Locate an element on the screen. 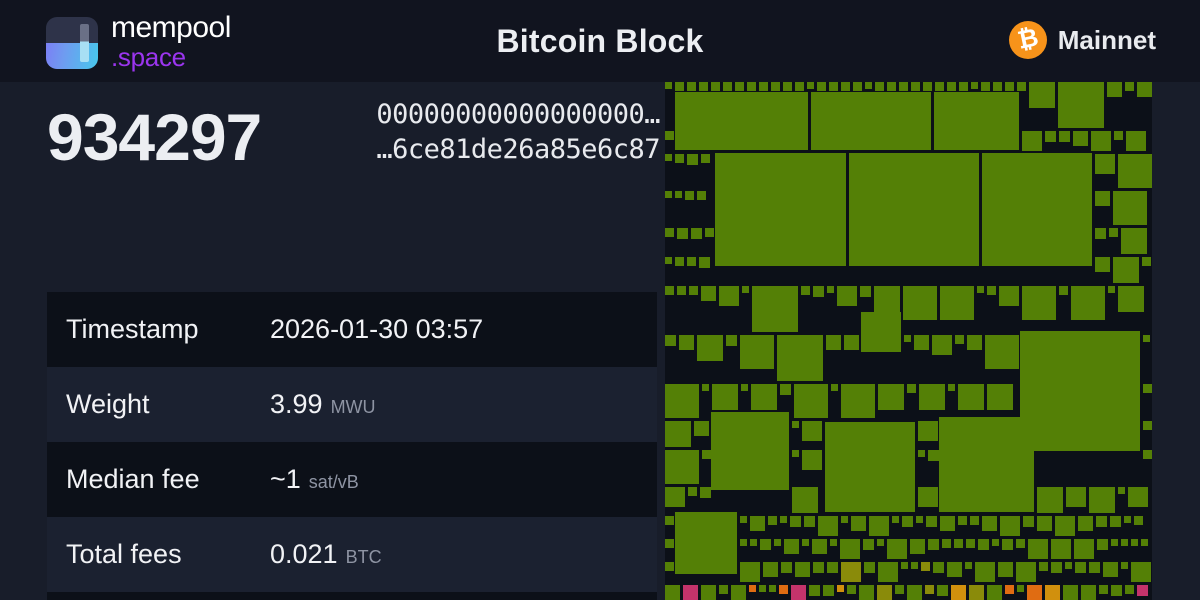  block-hash: 00000000000000000… …6ce81de26a85e6c87 is located at coordinates (480, 132).